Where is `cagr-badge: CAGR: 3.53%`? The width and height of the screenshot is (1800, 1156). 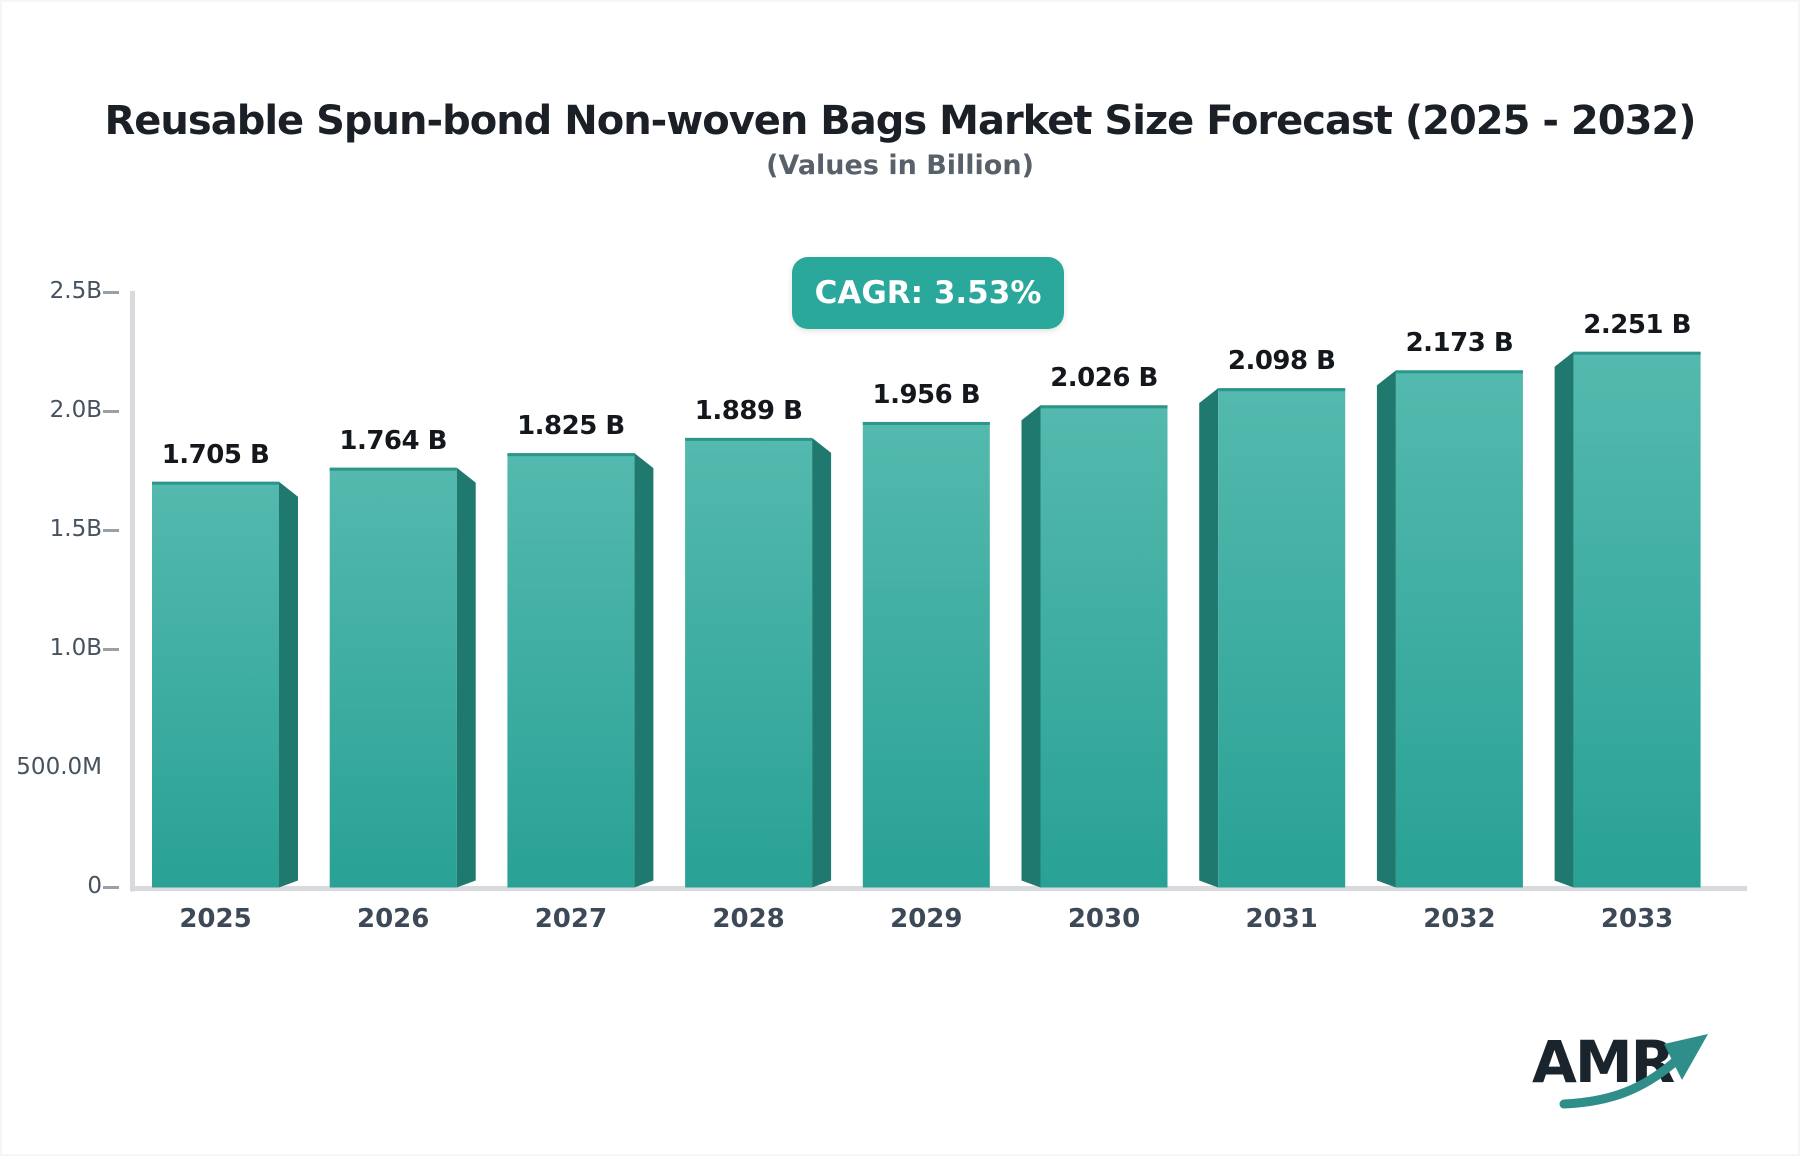 cagr-badge: CAGR: 3.53% is located at coordinates (928, 293).